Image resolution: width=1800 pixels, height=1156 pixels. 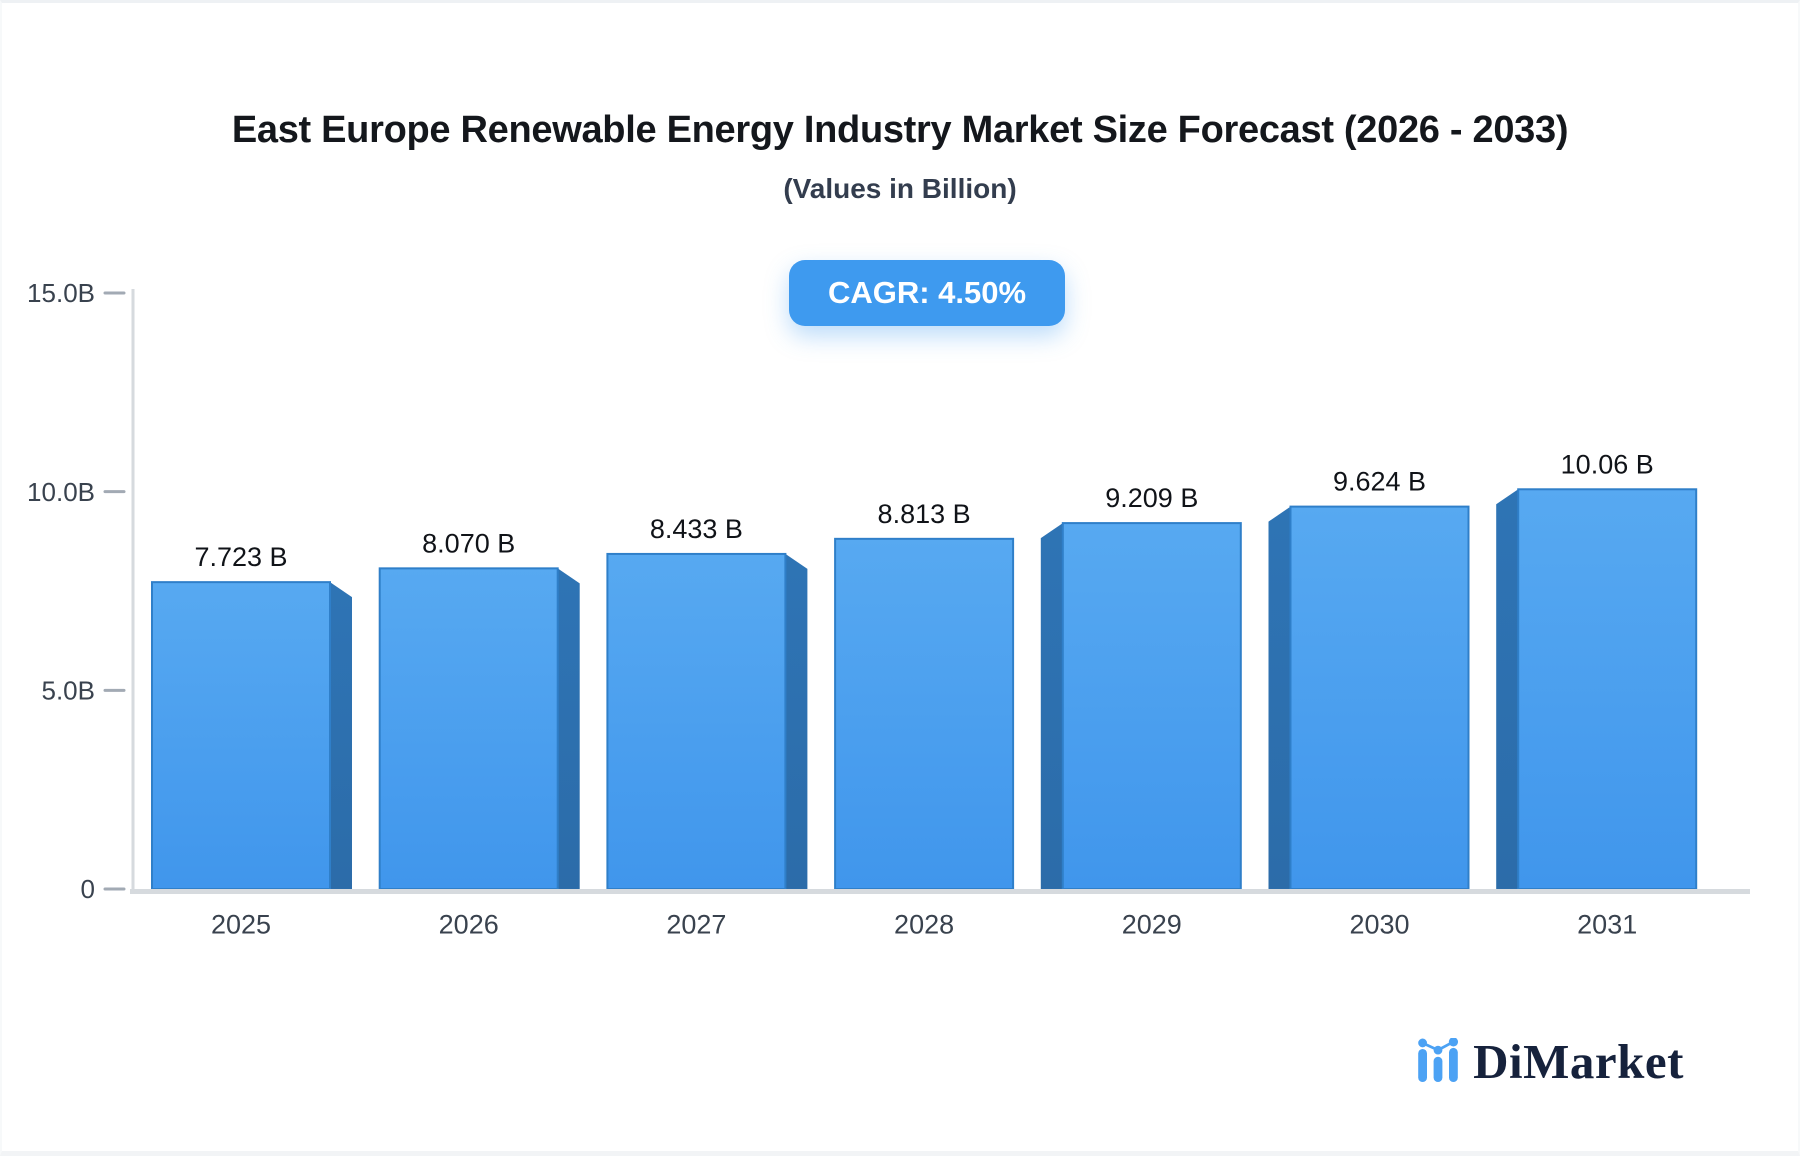 I want to click on x-axis-label-2028: 2028, so click(x=924, y=924).